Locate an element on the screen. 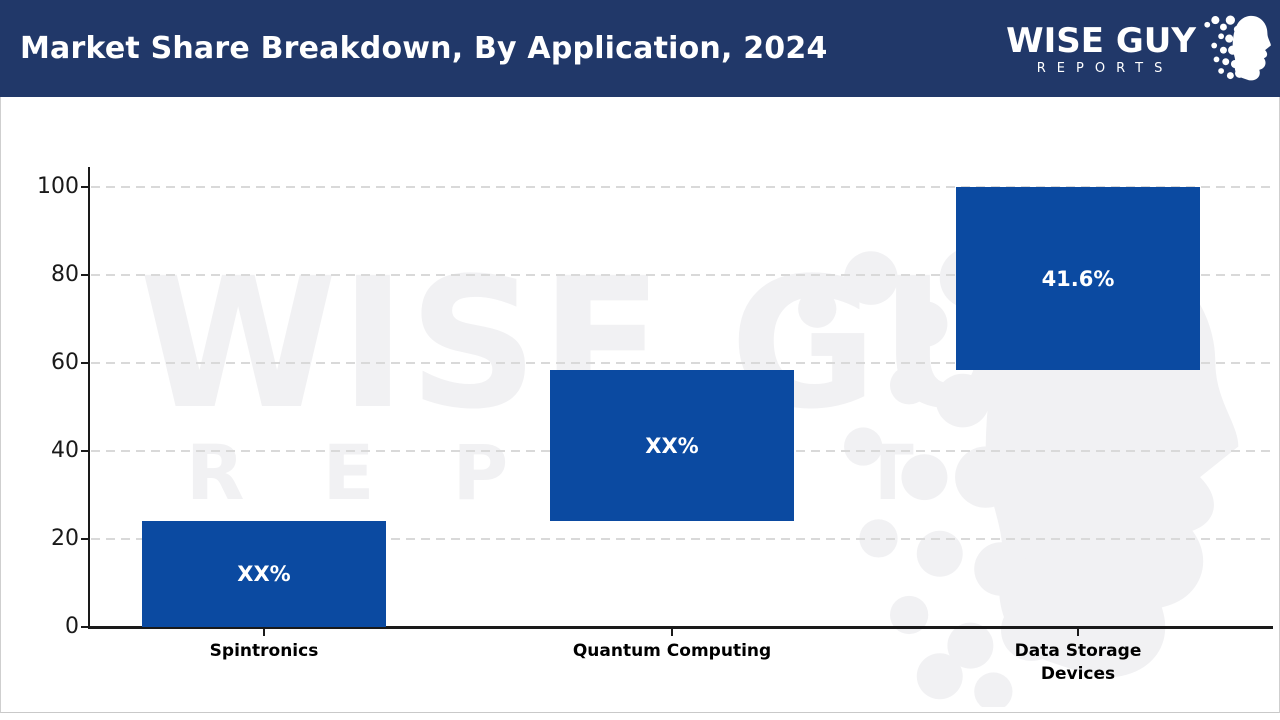 Image resolution: width=1280 pixels, height=720 pixels. bottom-strip is located at coordinates (640, 717).